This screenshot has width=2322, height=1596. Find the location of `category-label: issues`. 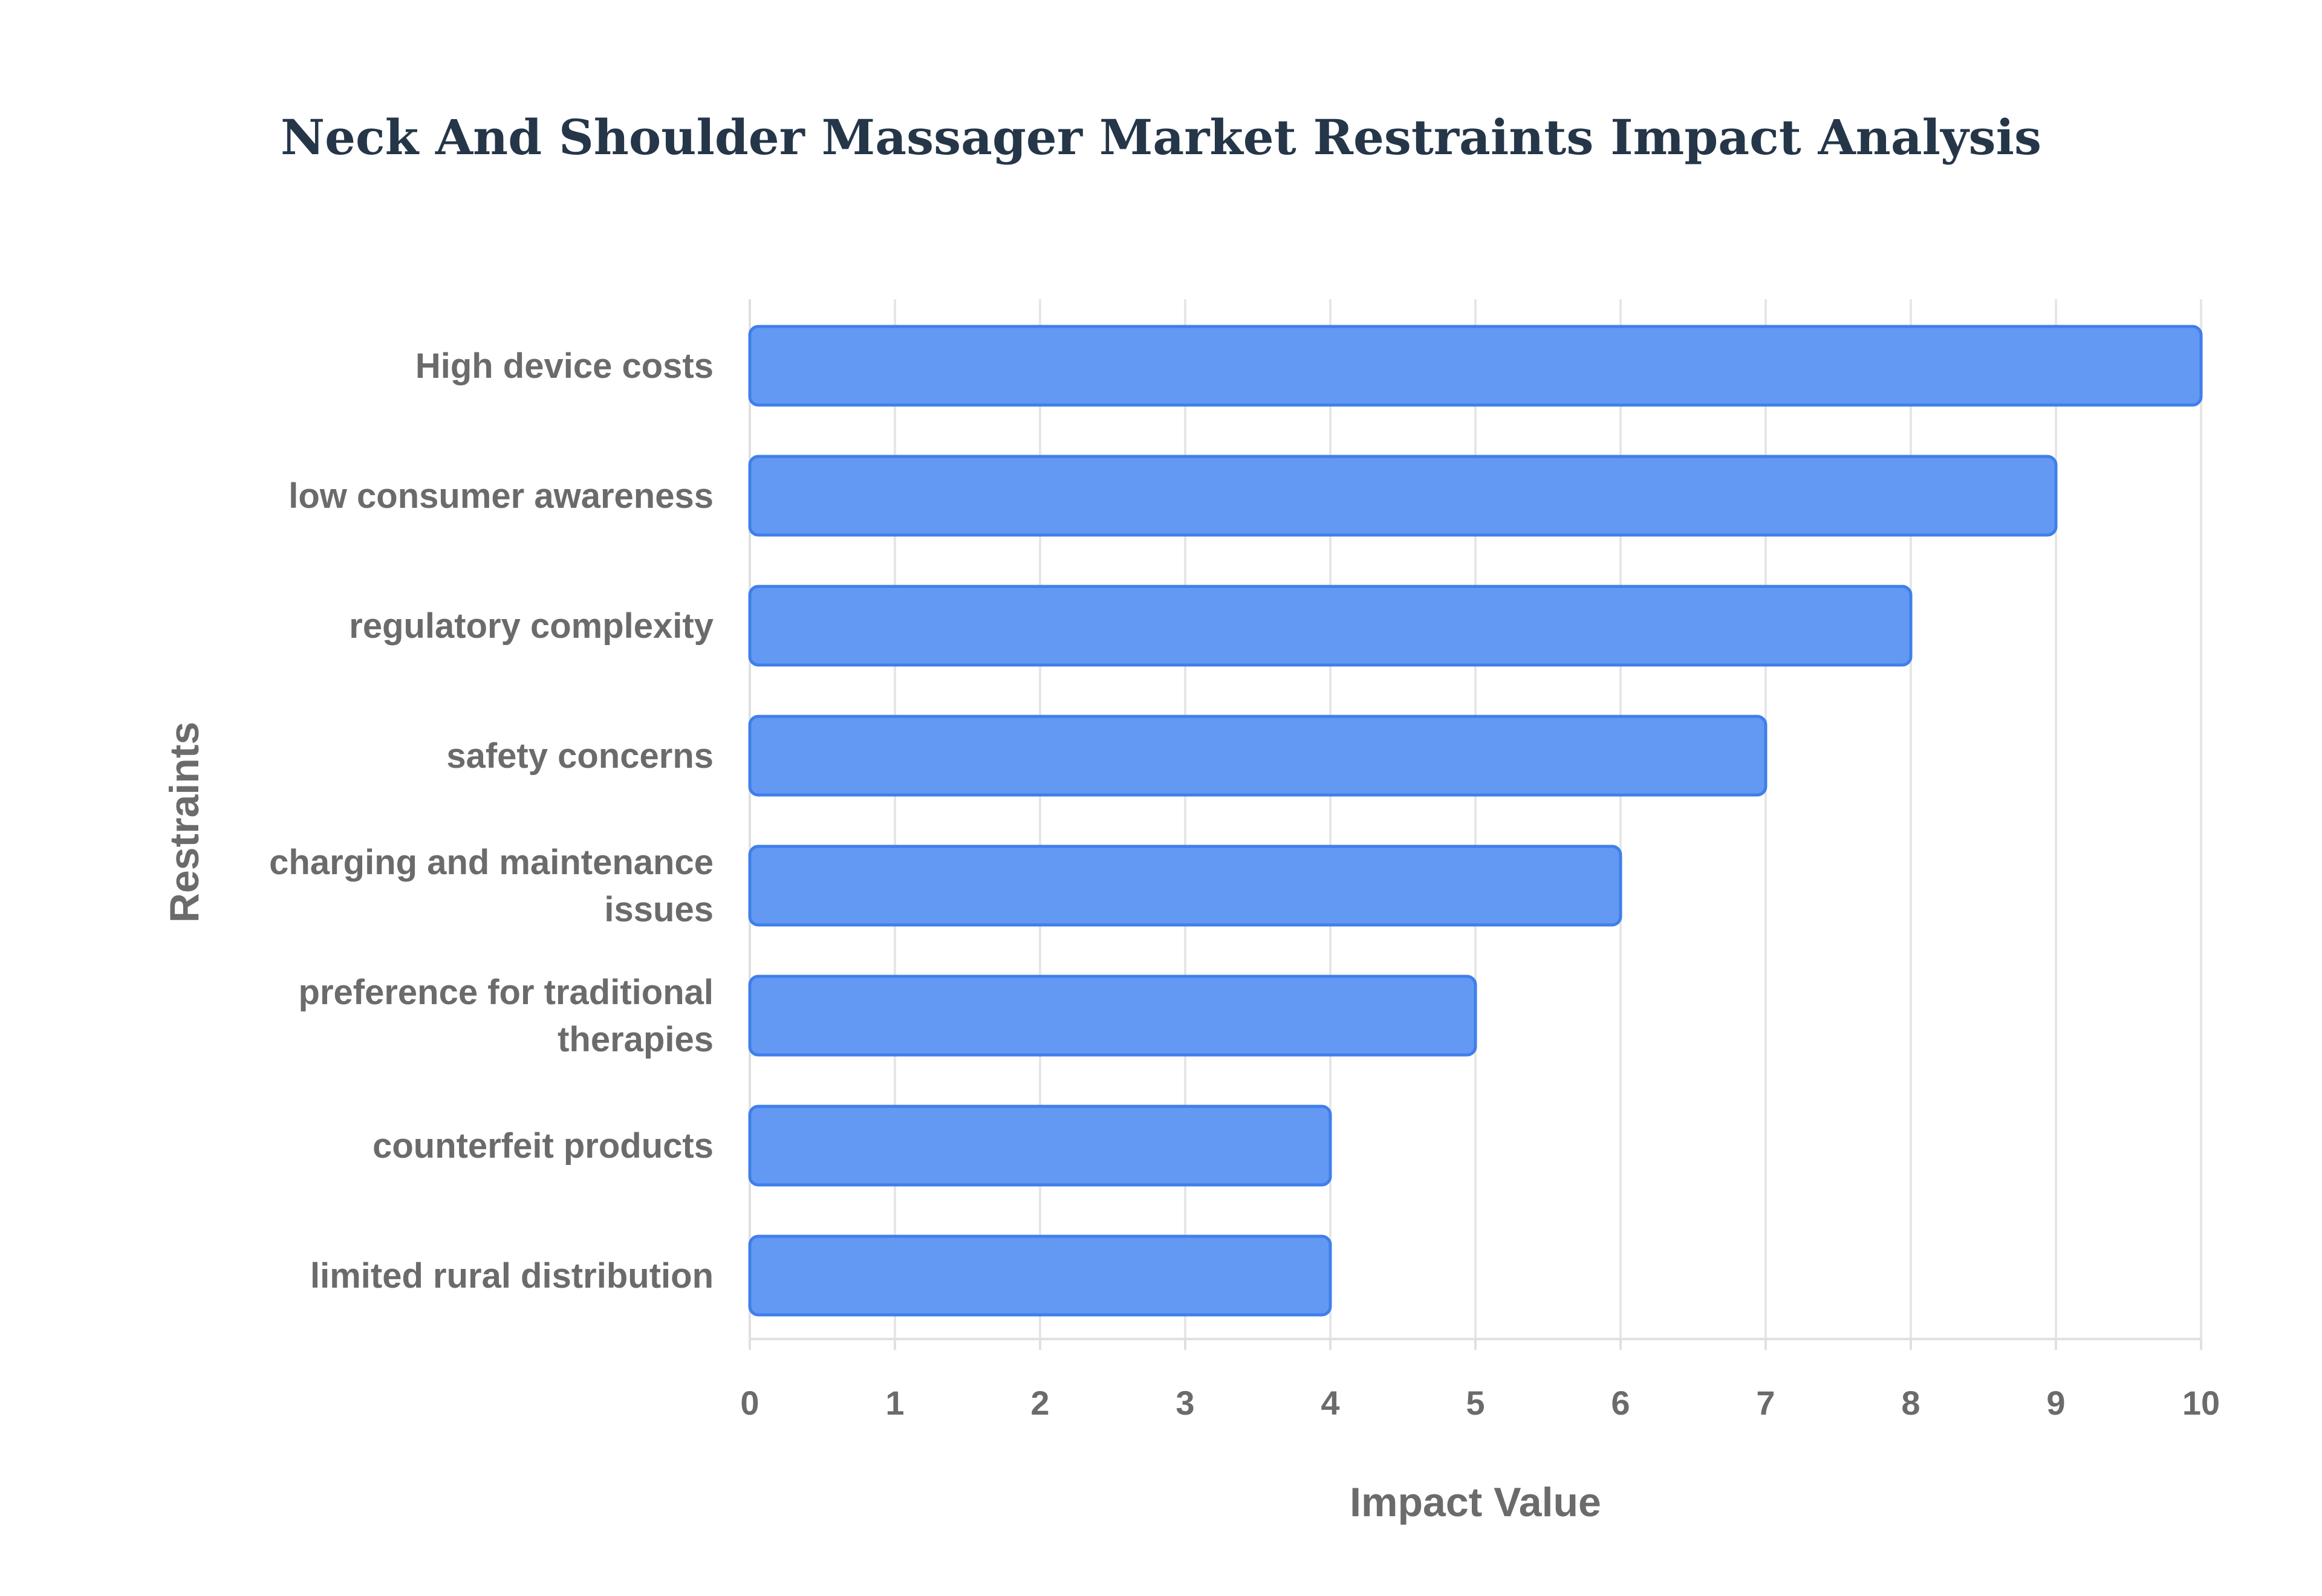

category-label: issues is located at coordinates (659, 909).